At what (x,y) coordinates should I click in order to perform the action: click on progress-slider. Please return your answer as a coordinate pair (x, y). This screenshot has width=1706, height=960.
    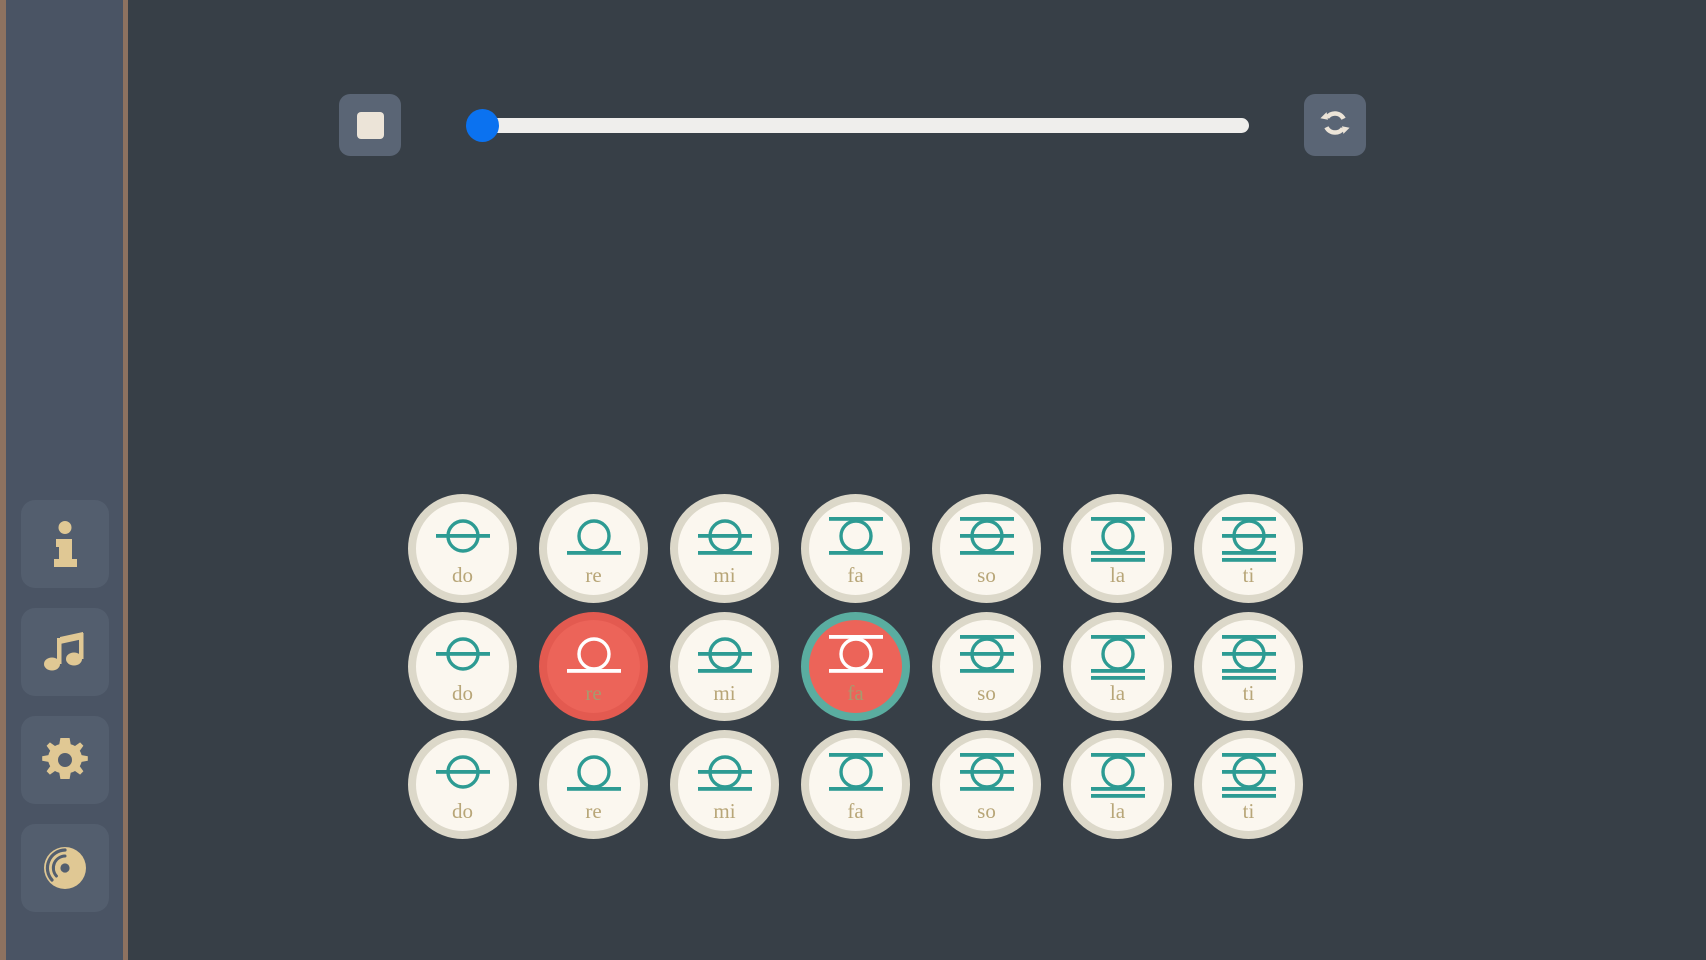
    Looking at the image, I should click on (852, 125).